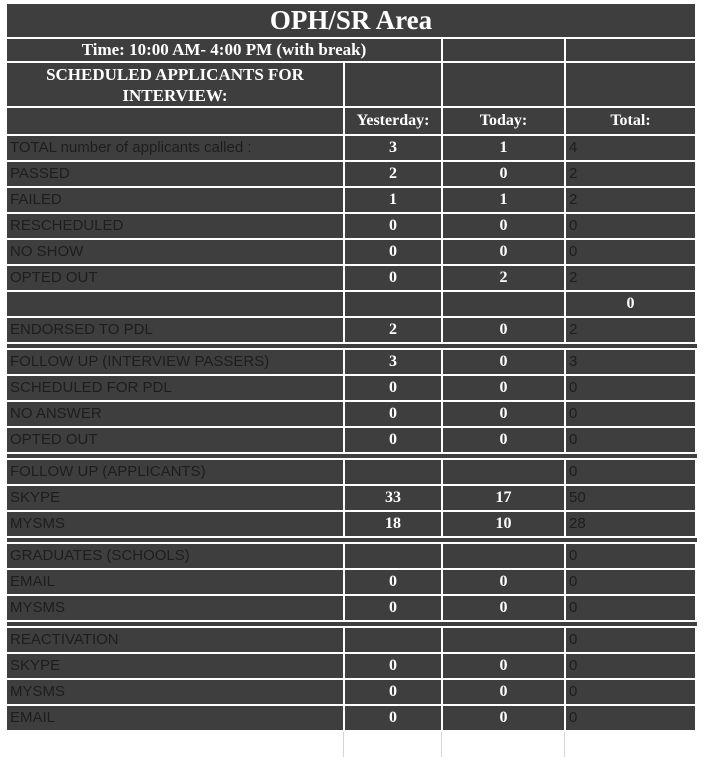 This screenshot has width=721, height=757. Describe the element at coordinates (176, 415) in the screenshot. I see `row-label-cell: NO ANSWER` at that location.